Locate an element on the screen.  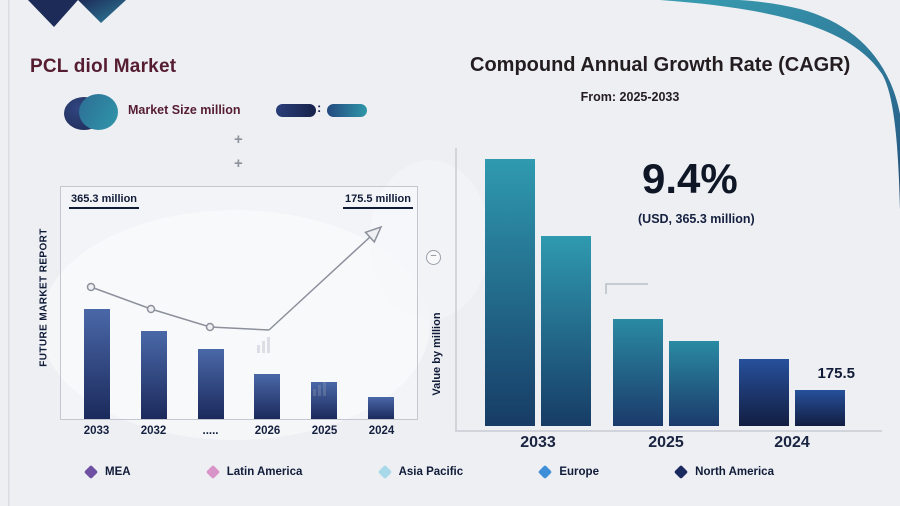
page-title-left: PCL diol Market is located at coordinates (103, 66).